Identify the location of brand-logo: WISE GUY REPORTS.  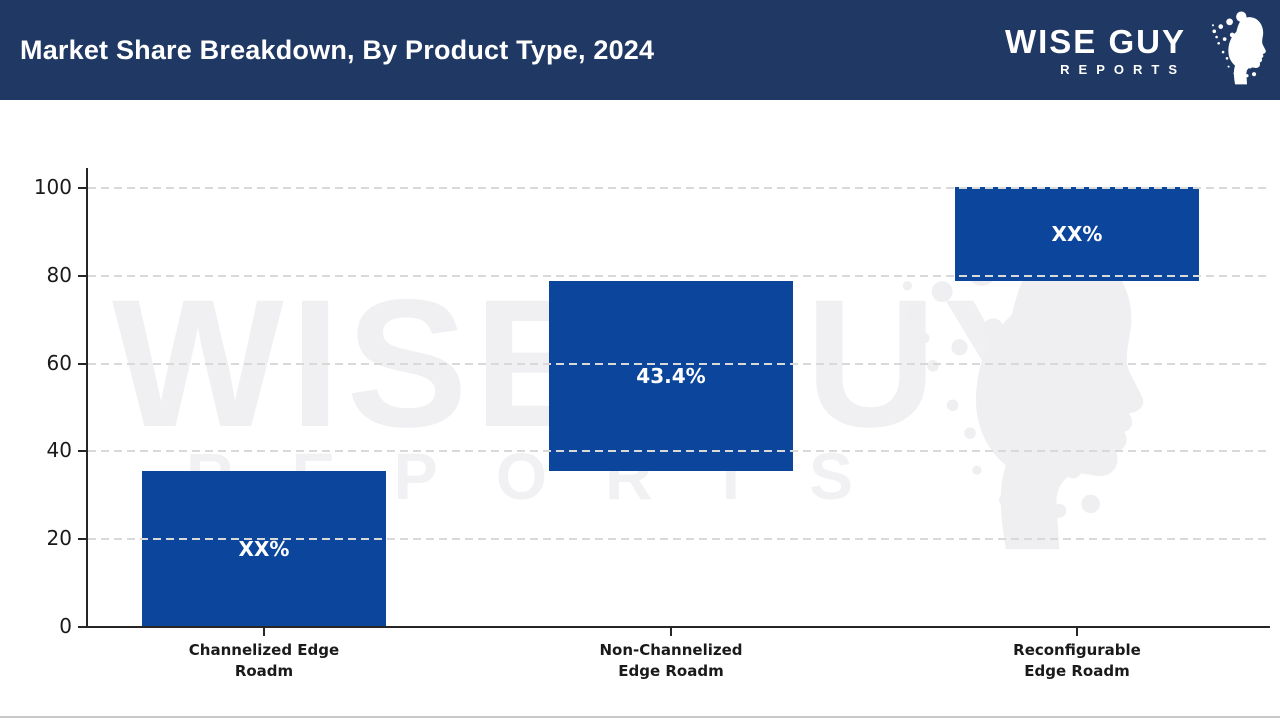
(1135, 50).